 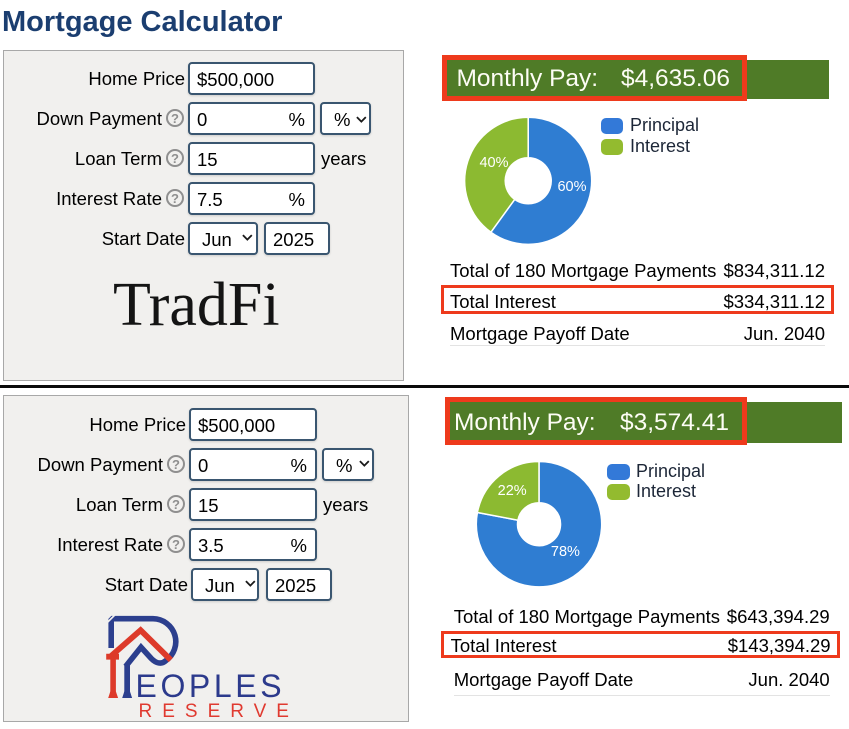 I want to click on svg-text: 60%, so click(x=571, y=187).